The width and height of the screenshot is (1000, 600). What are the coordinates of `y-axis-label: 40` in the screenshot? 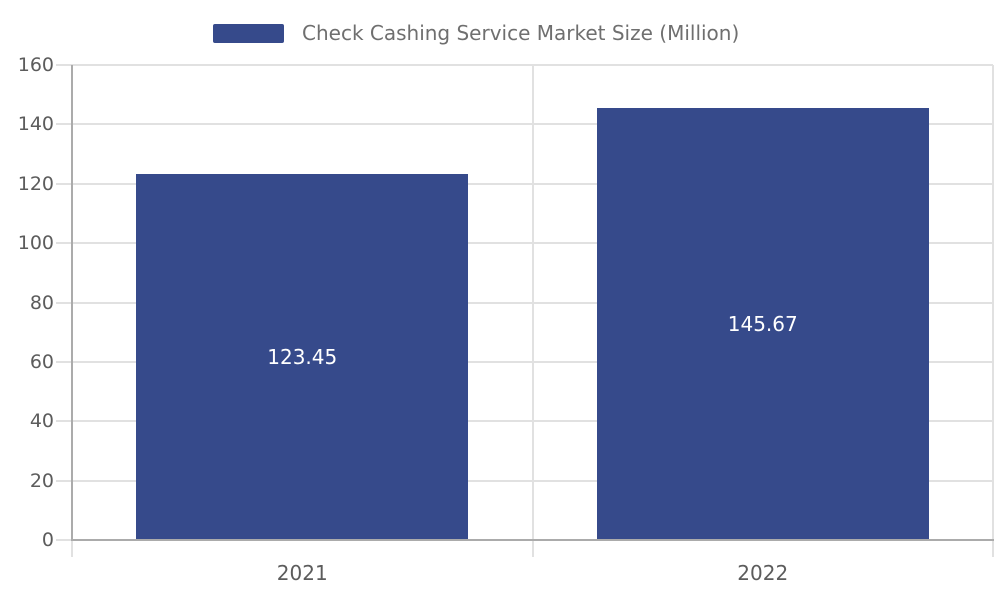 It's located at (41, 421).